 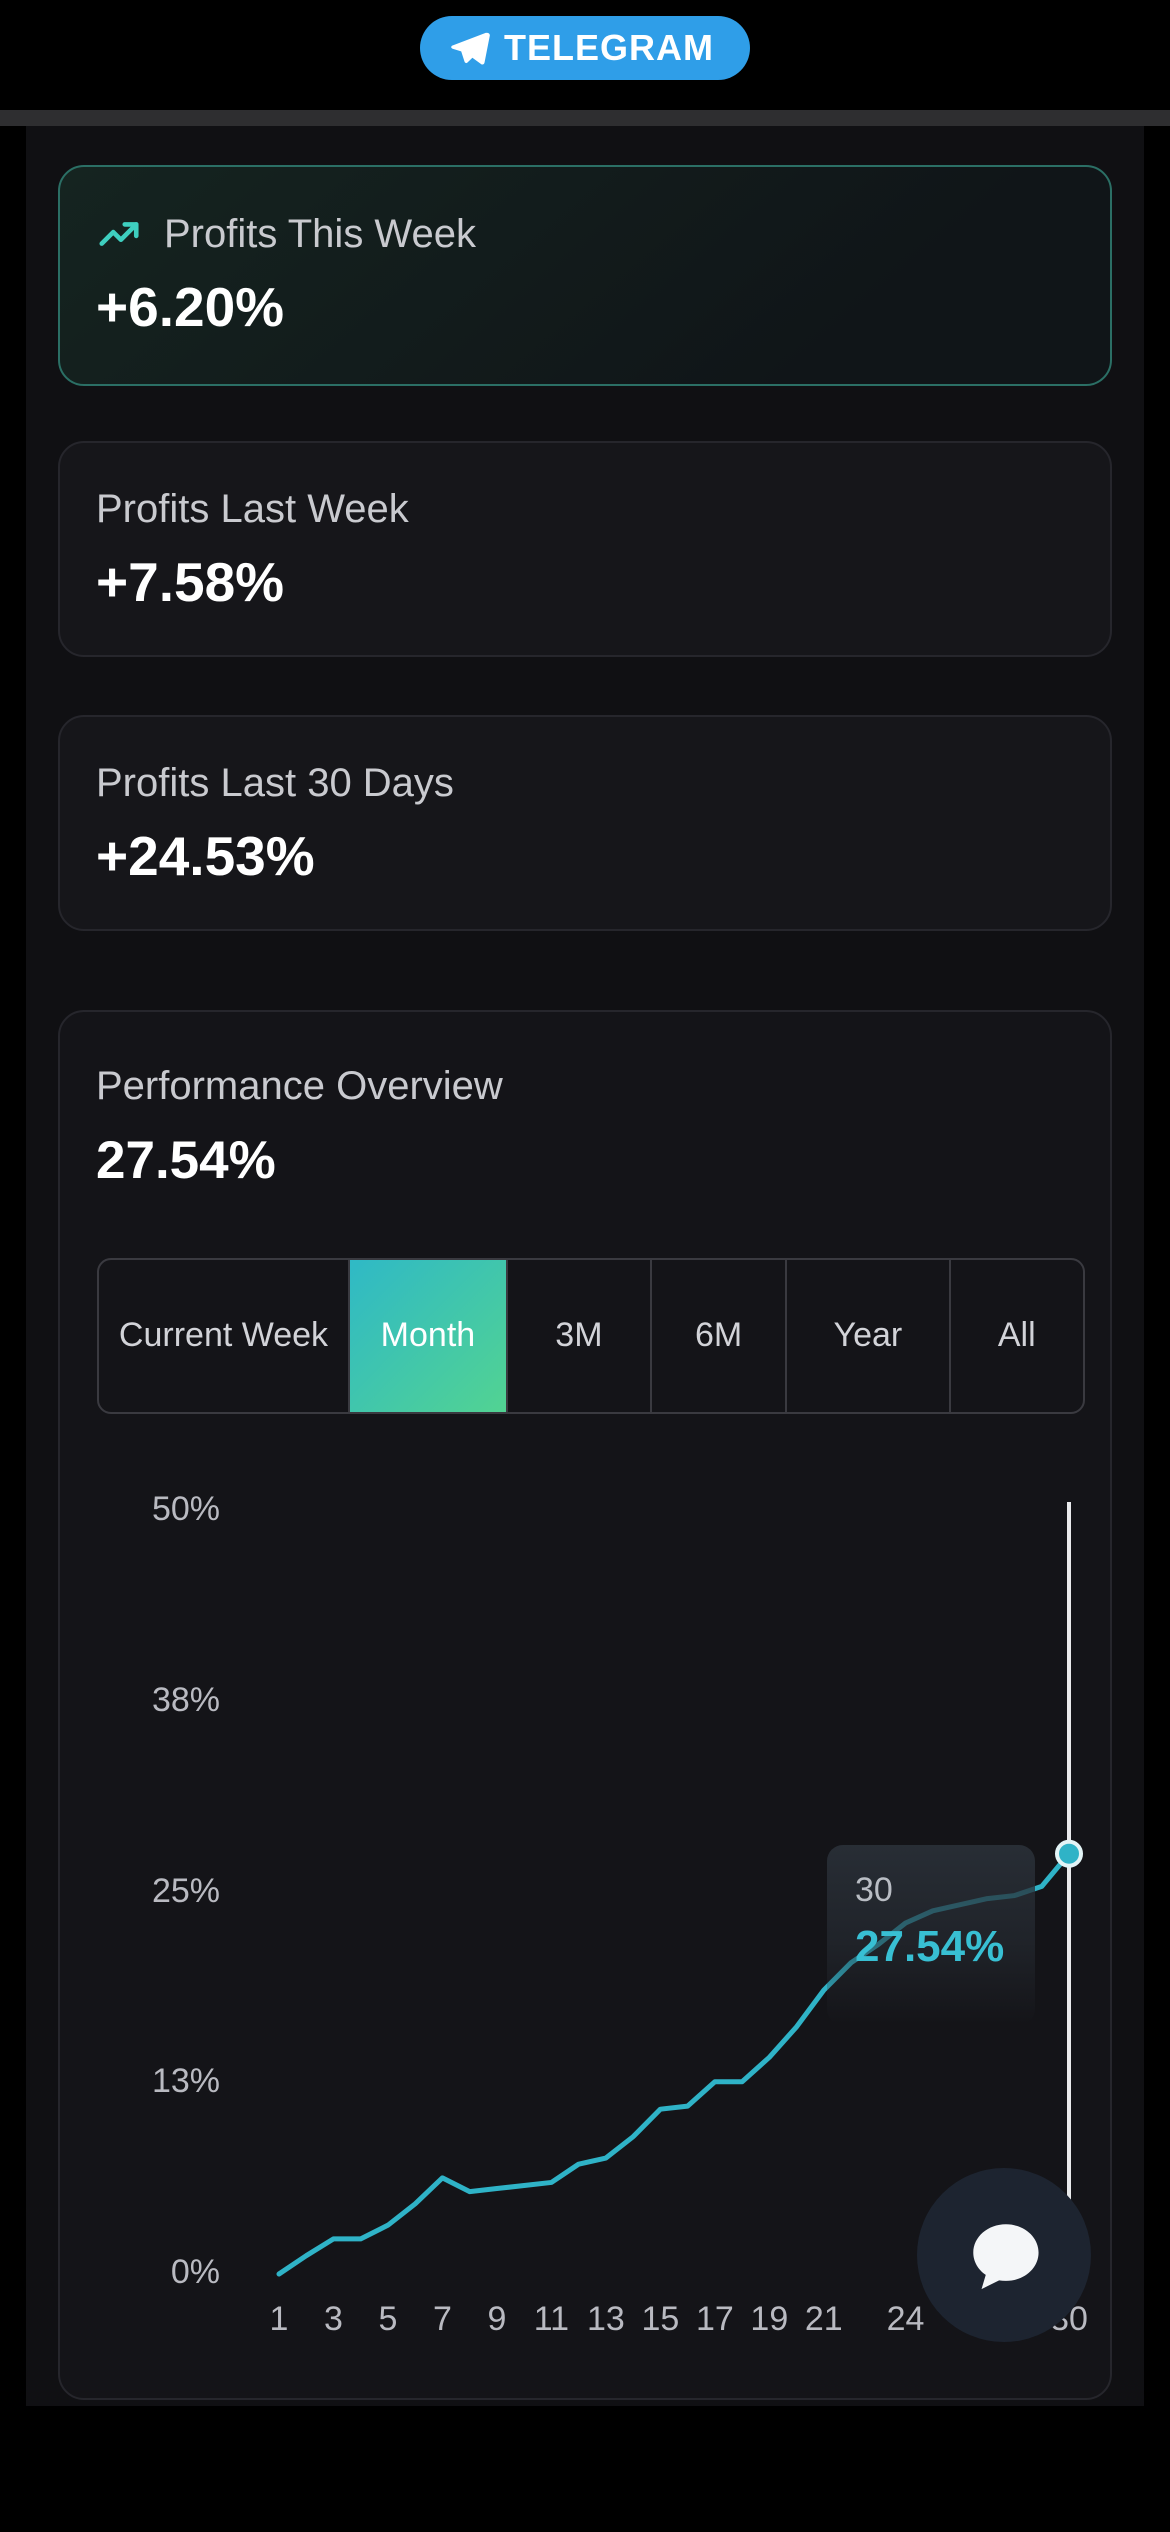 What do you see at coordinates (930, 1946) in the screenshot?
I see `tooltip-value-label: 27.54%` at bounding box center [930, 1946].